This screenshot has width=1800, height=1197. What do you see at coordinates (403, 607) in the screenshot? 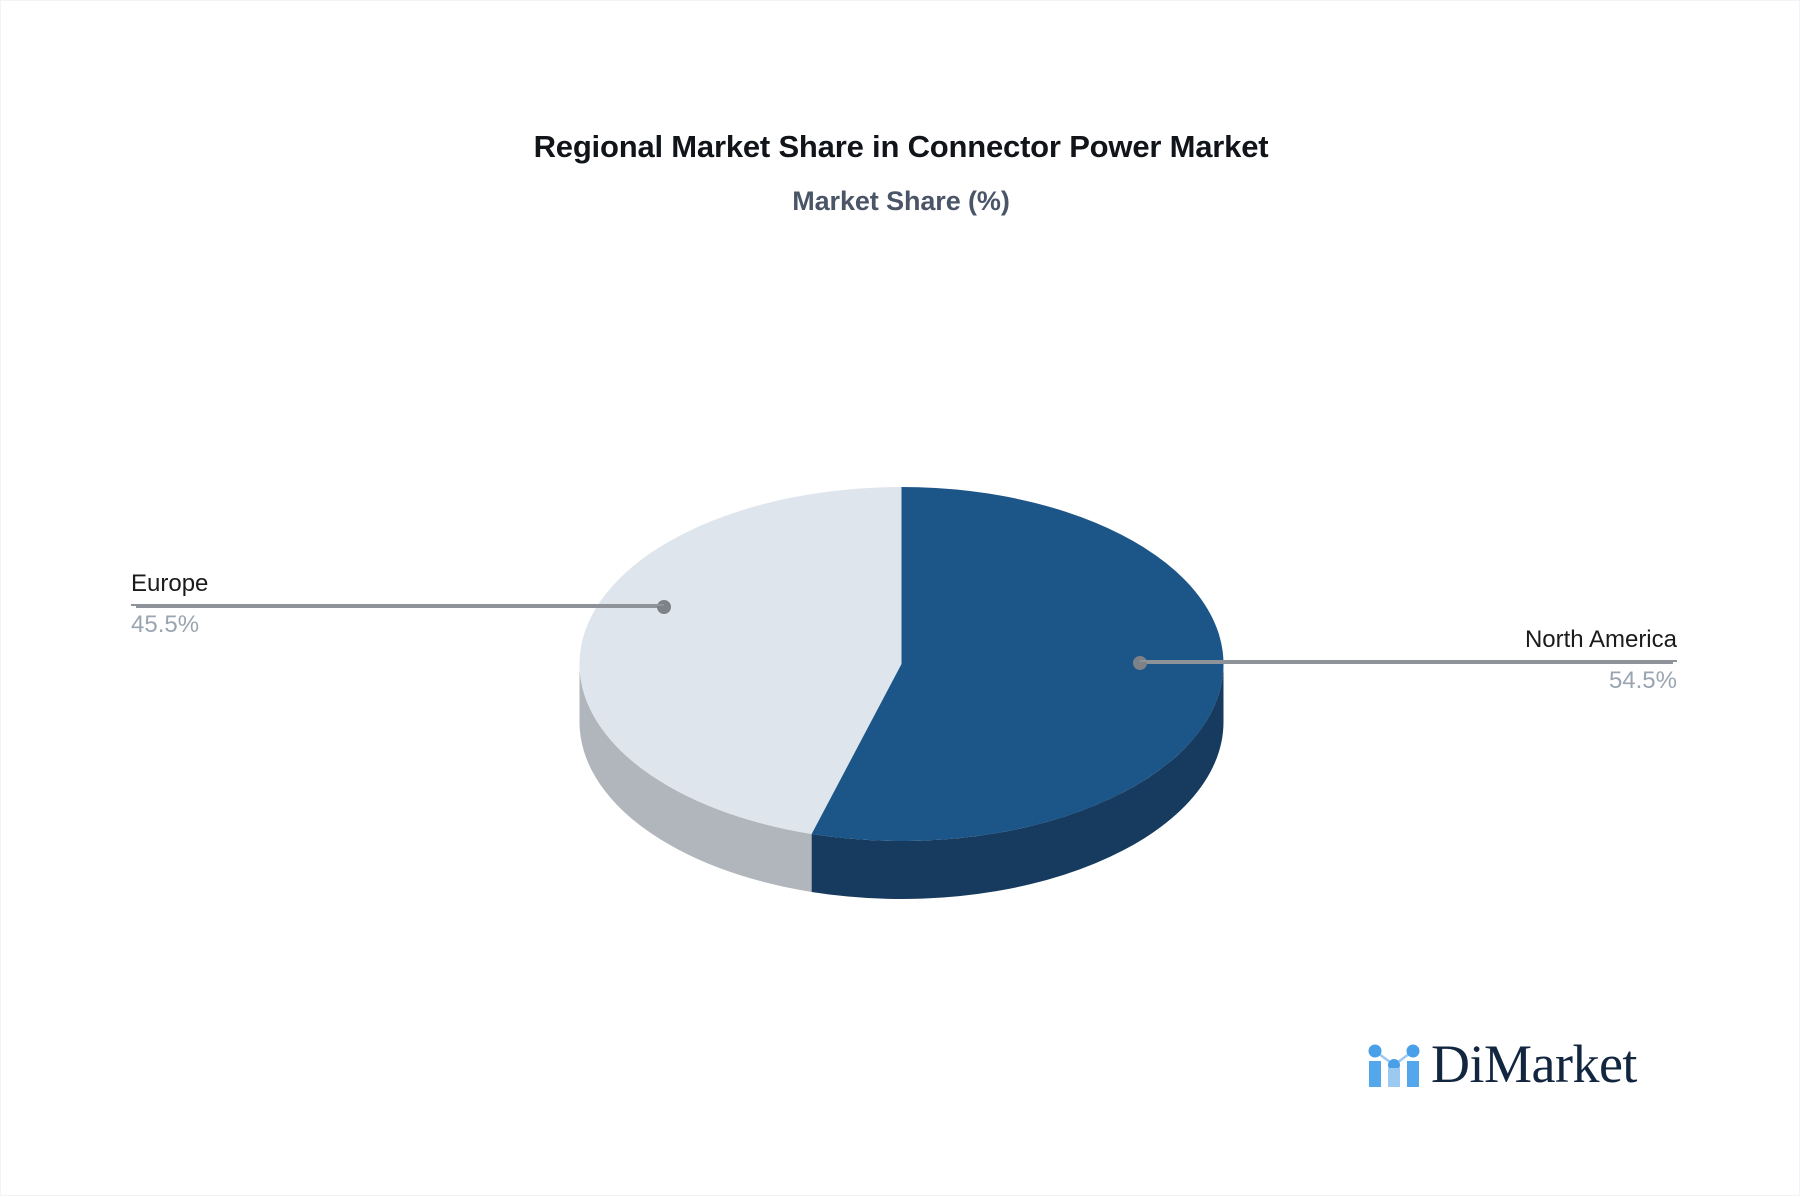
I see `leader-line-europe` at bounding box center [403, 607].